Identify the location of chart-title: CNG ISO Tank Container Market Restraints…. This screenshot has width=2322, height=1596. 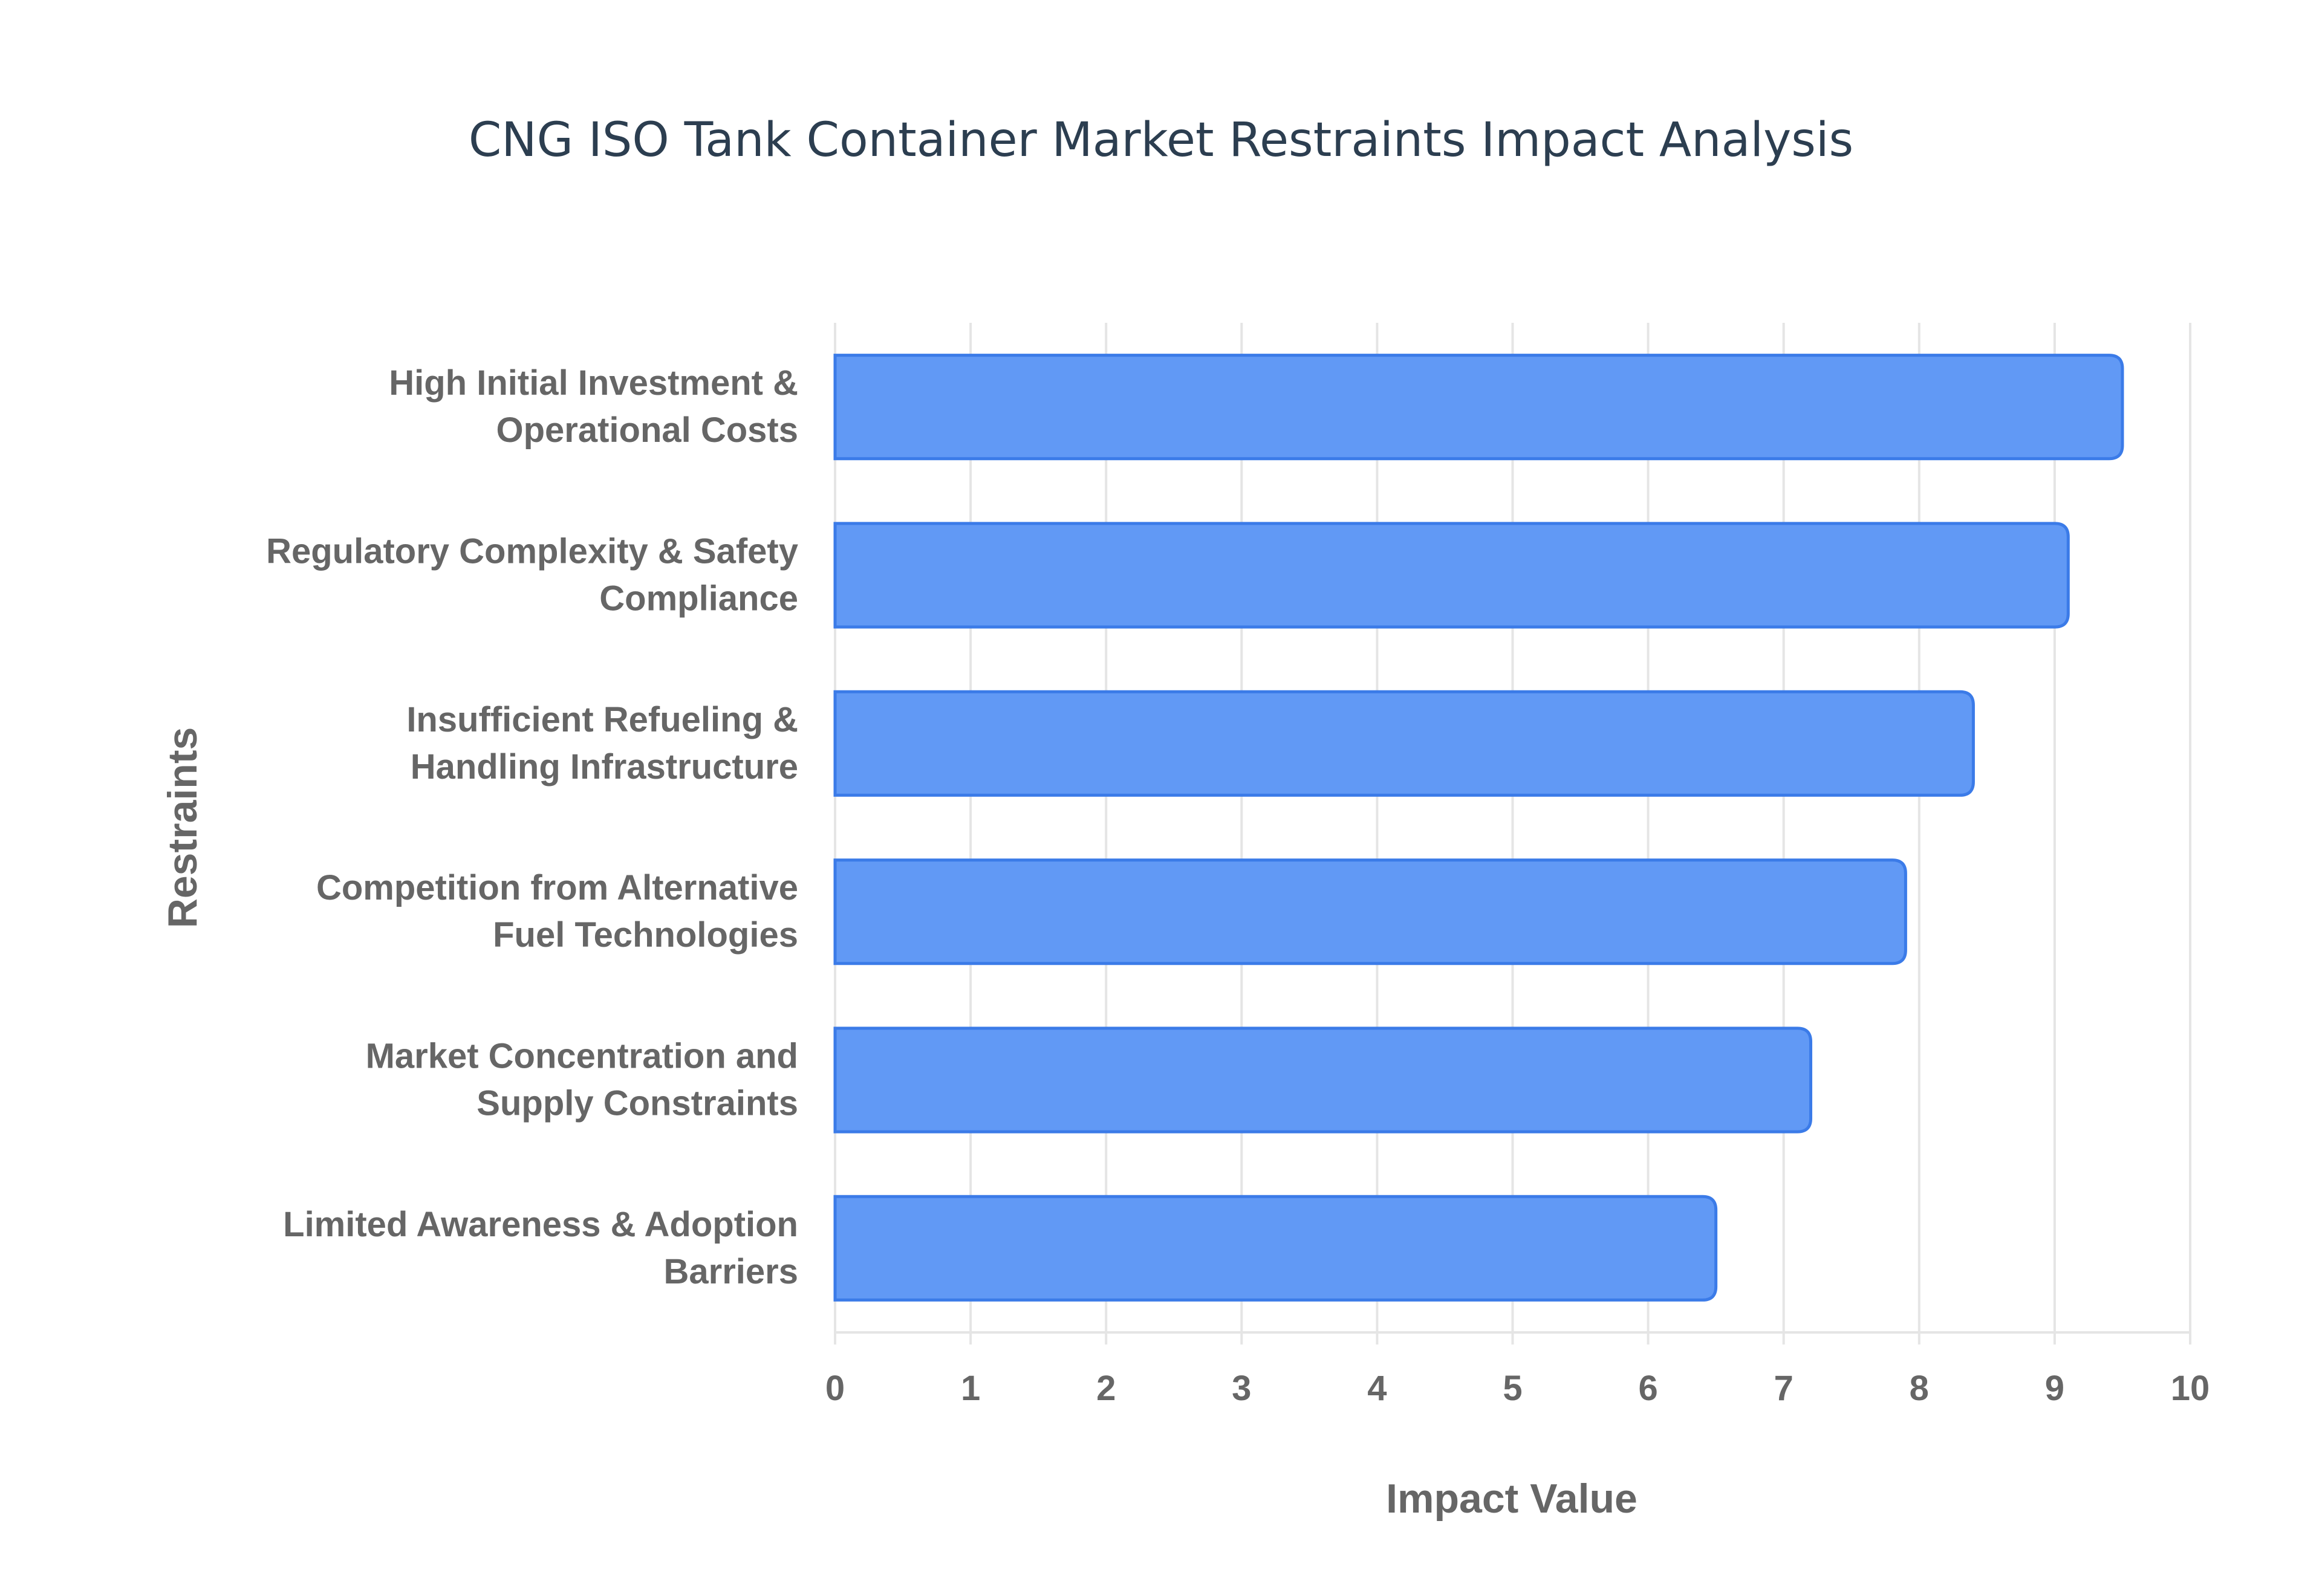
(1161, 140).